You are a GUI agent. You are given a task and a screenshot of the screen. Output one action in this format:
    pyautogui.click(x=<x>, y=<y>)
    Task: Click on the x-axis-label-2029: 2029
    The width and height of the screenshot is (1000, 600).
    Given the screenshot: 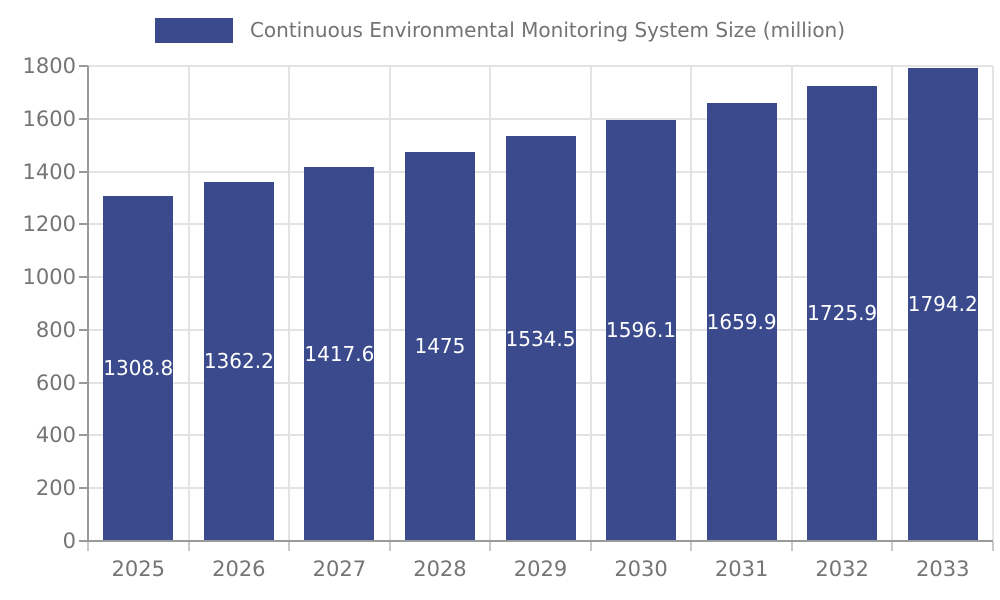 What is the action you would take?
    pyautogui.click(x=540, y=569)
    